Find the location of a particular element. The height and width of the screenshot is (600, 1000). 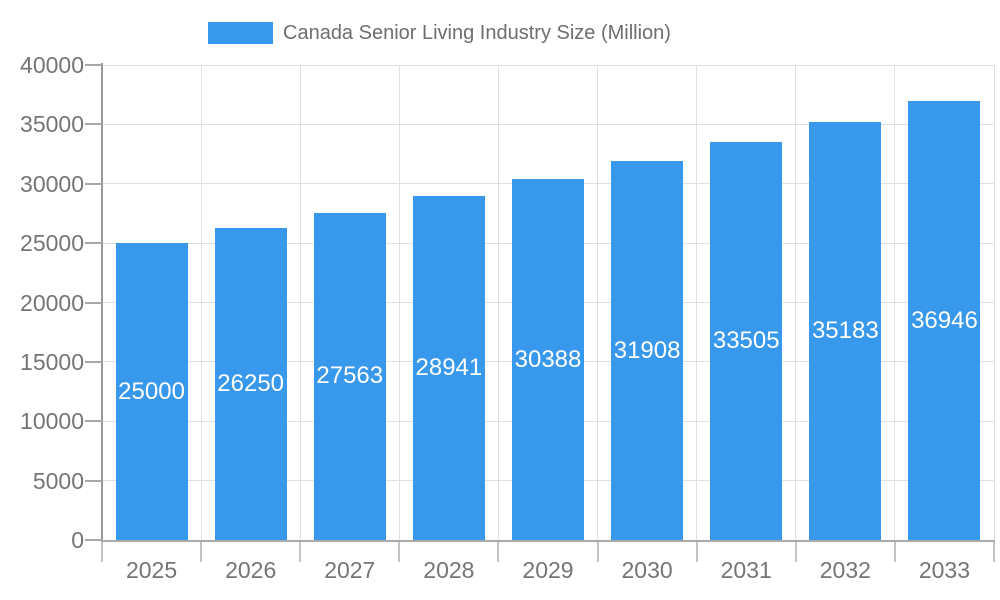

x-tick-label: 2032 is located at coordinates (845, 570).